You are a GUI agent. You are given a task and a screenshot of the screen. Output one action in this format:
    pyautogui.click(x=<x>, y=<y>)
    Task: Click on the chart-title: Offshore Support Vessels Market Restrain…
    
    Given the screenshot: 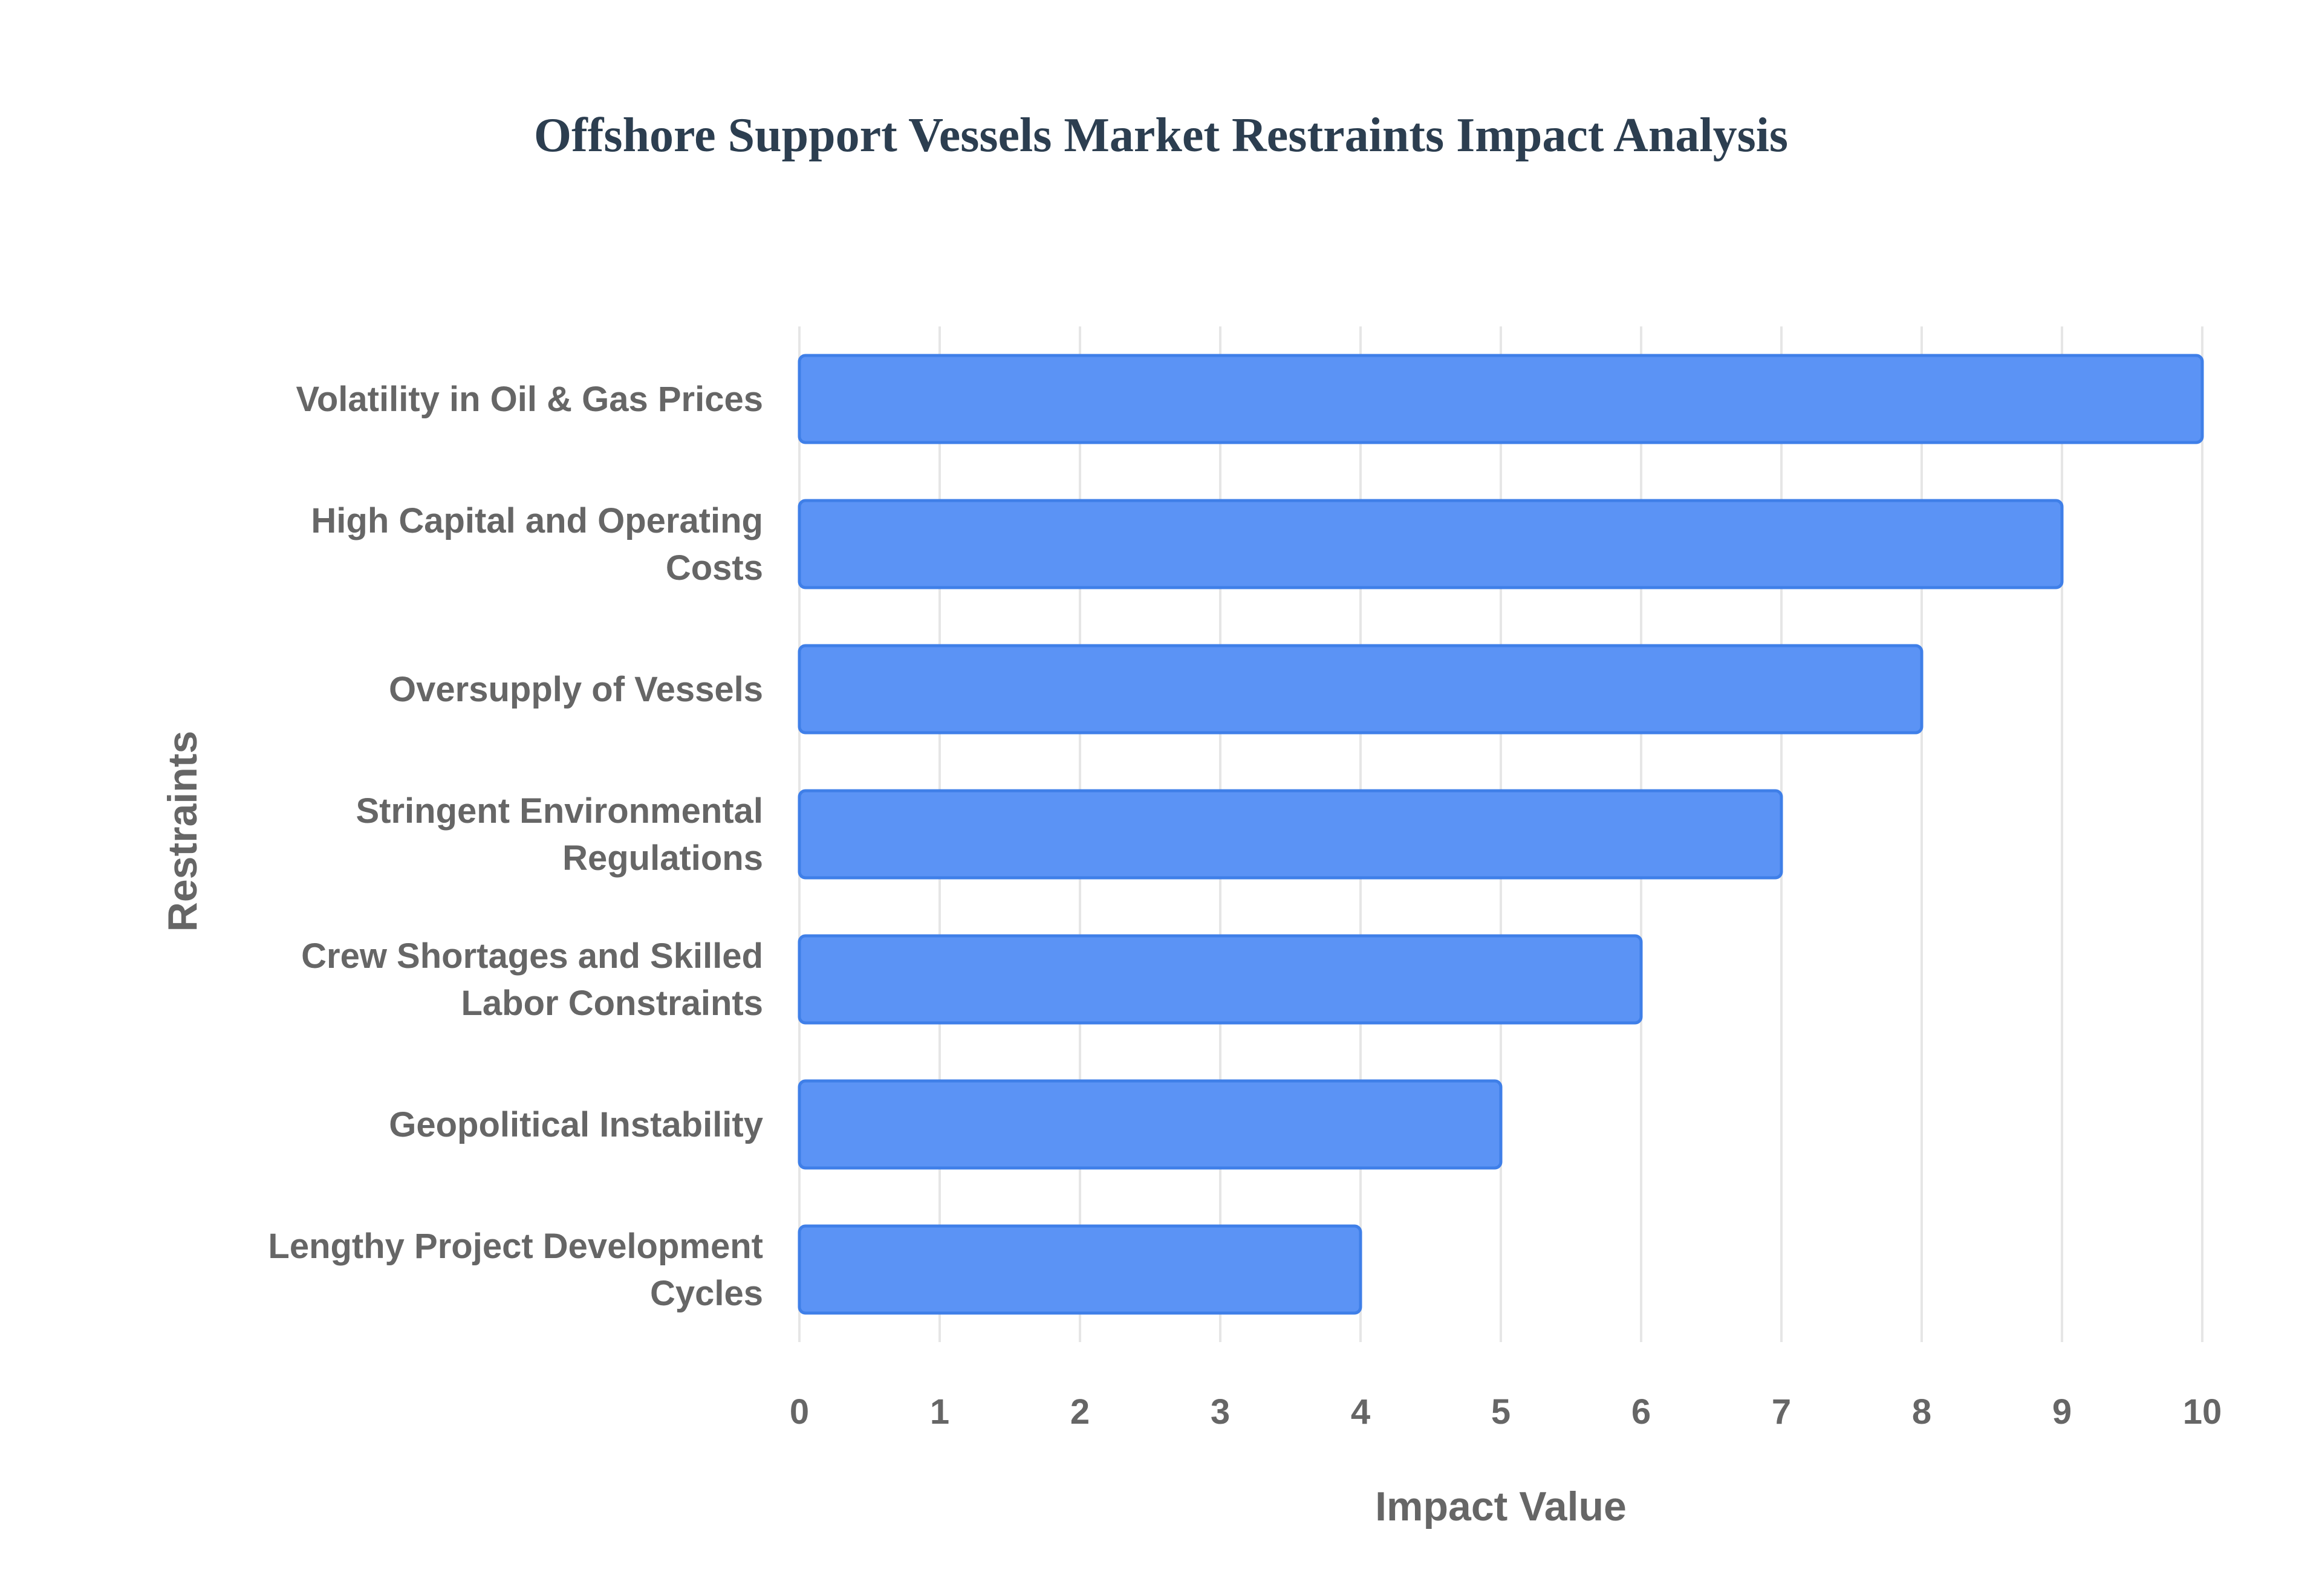 What is the action you would take?
    pyautogui.click(x=1161, y=135)
    